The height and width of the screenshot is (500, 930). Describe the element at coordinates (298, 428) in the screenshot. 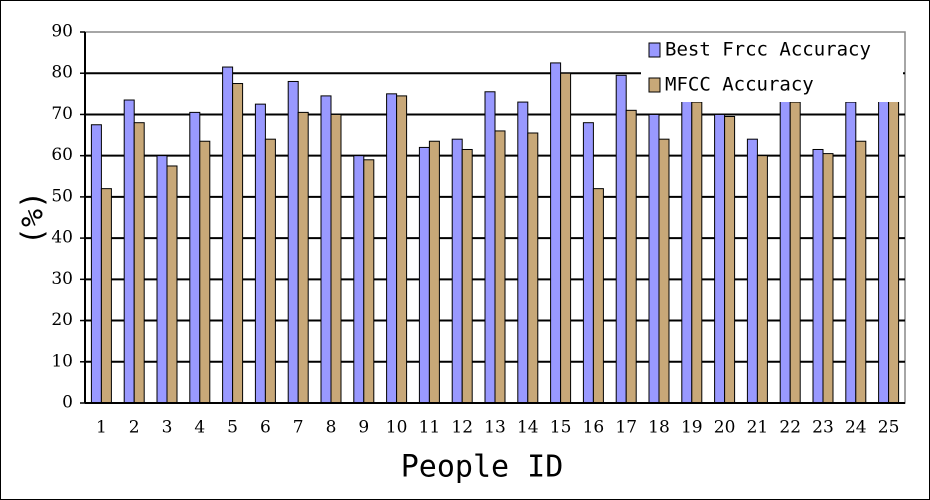

I see `x-tick-label: 7` at that location.